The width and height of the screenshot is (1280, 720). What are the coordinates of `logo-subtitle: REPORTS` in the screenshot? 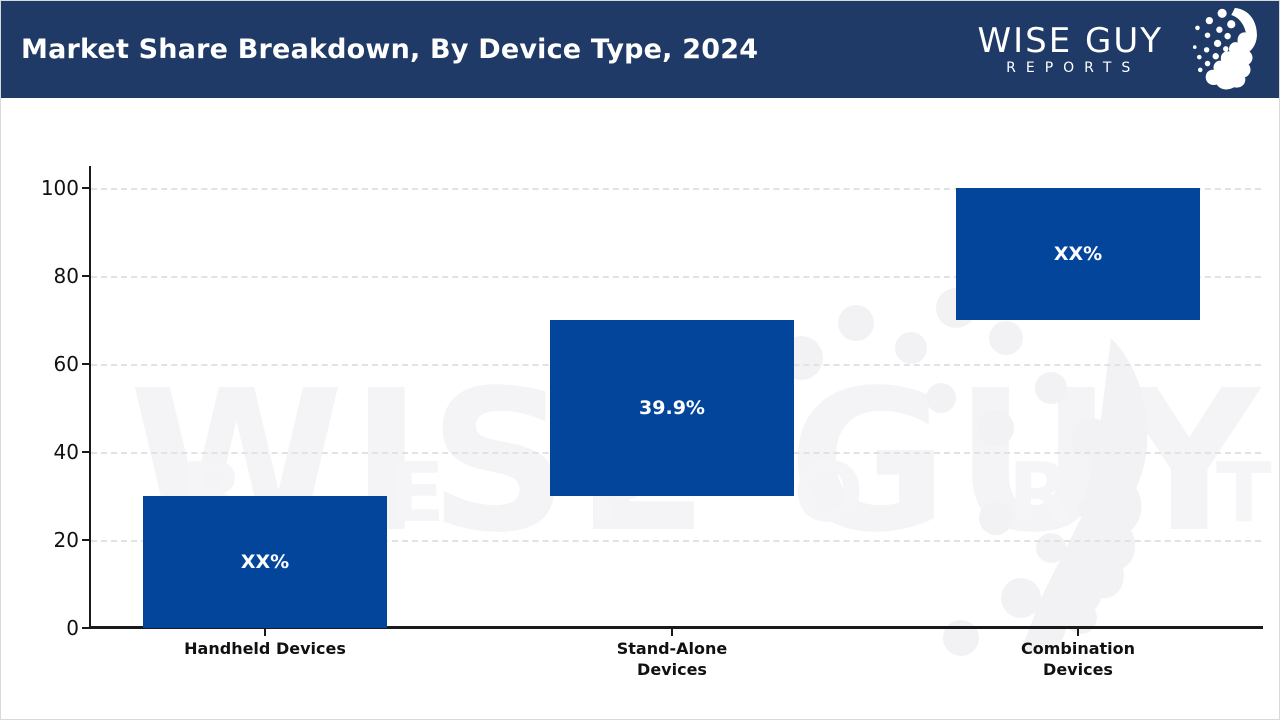 It's located at (1073, 67).